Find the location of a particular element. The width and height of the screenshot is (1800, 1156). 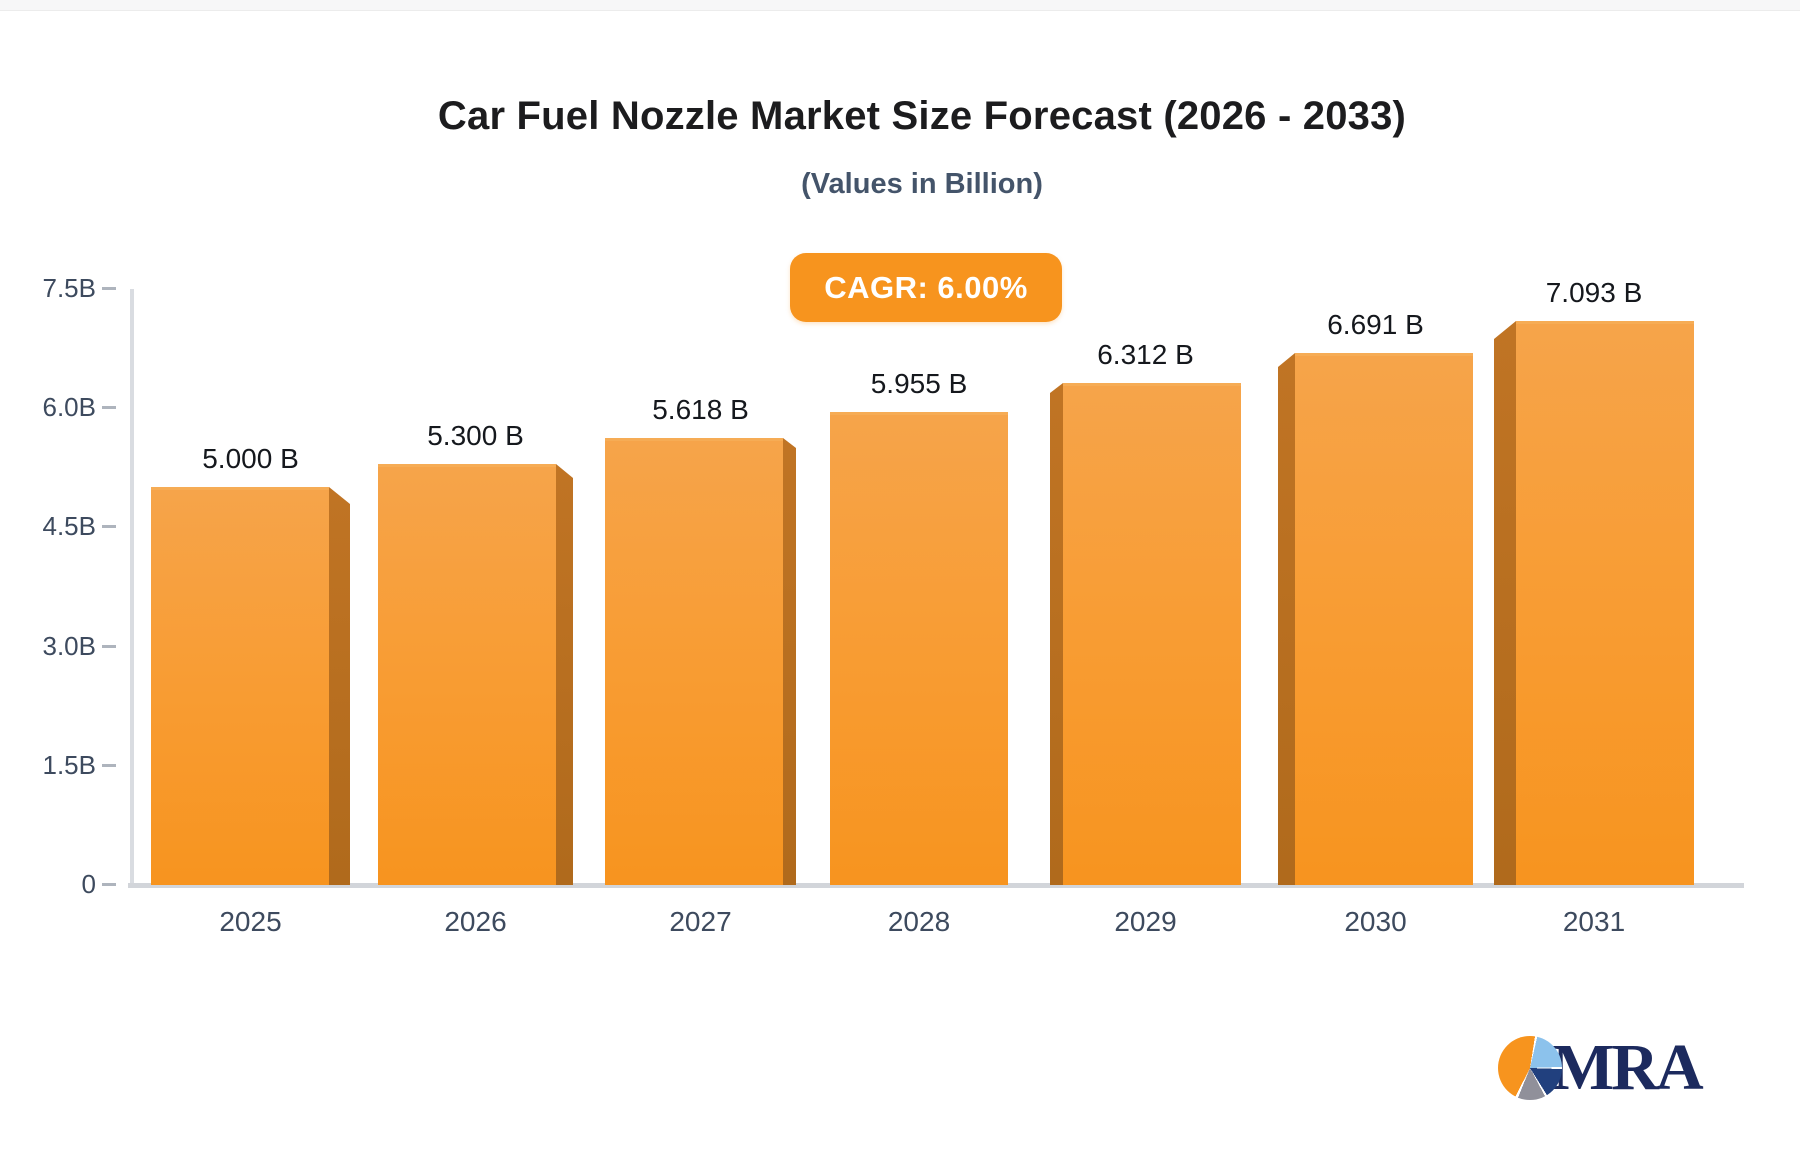

page-subtitle: (Values in Billion) is located at coordinates (922, 184).